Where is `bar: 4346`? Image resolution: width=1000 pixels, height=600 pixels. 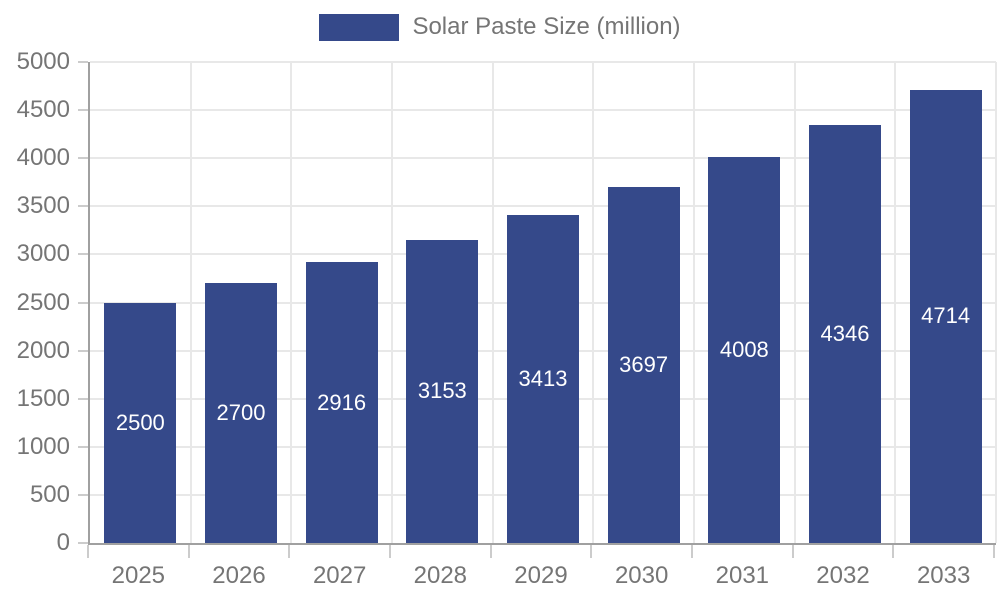
bar: 4346 is located at coordinates (845, 333).